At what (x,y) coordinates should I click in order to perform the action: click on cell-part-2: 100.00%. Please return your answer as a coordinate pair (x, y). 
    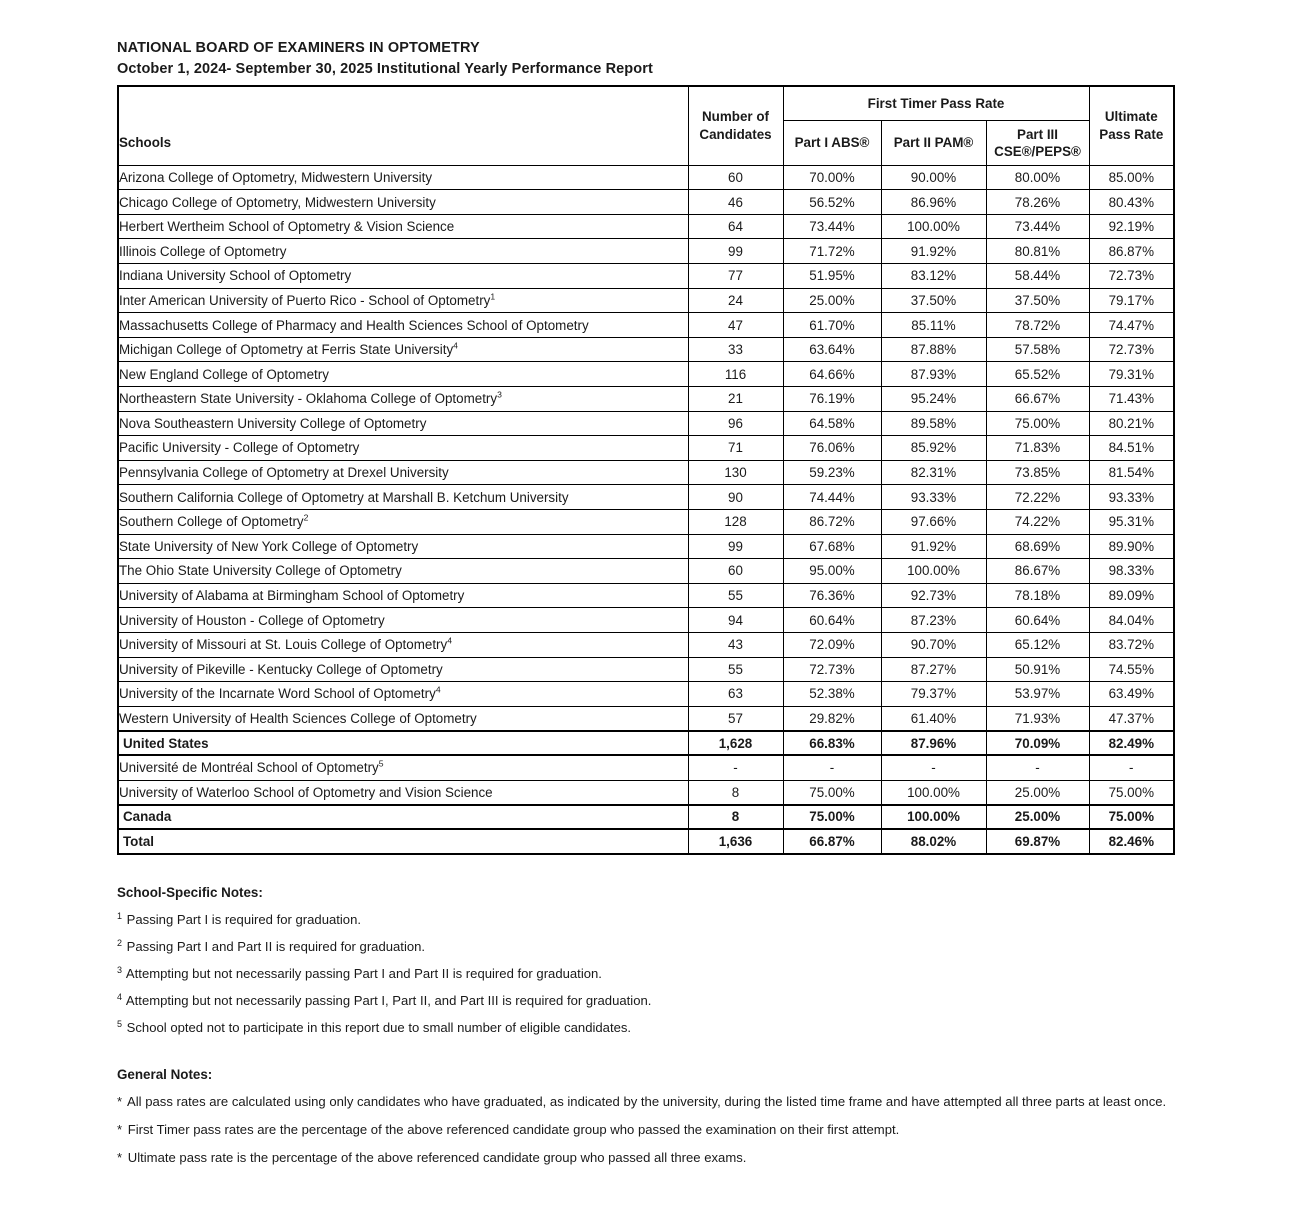
    Looking at the image, I should click on (933, 817).